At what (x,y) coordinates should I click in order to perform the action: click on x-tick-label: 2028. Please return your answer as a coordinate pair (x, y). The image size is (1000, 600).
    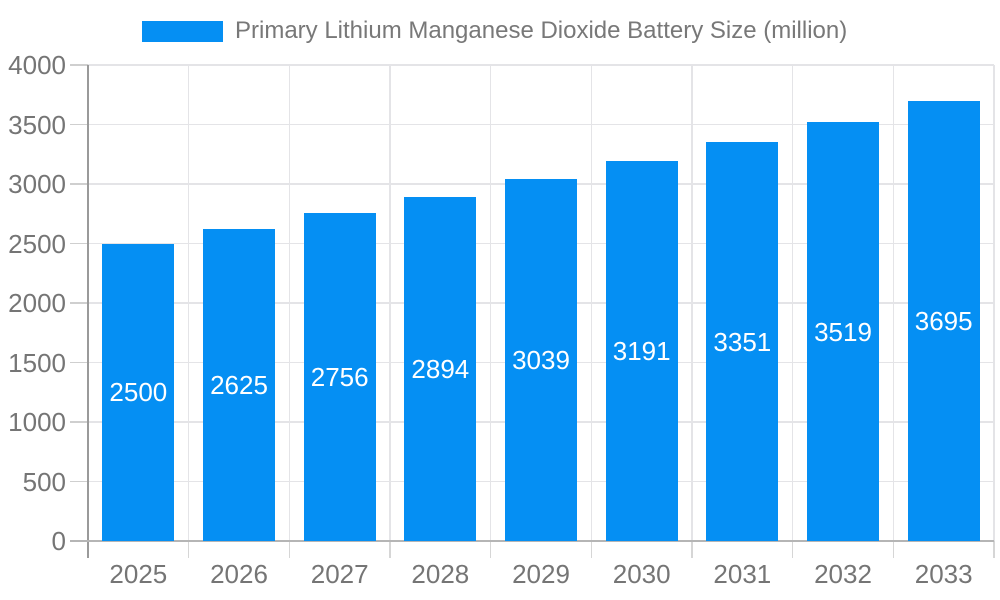
    Looking at the image, I should click on (440, 574).